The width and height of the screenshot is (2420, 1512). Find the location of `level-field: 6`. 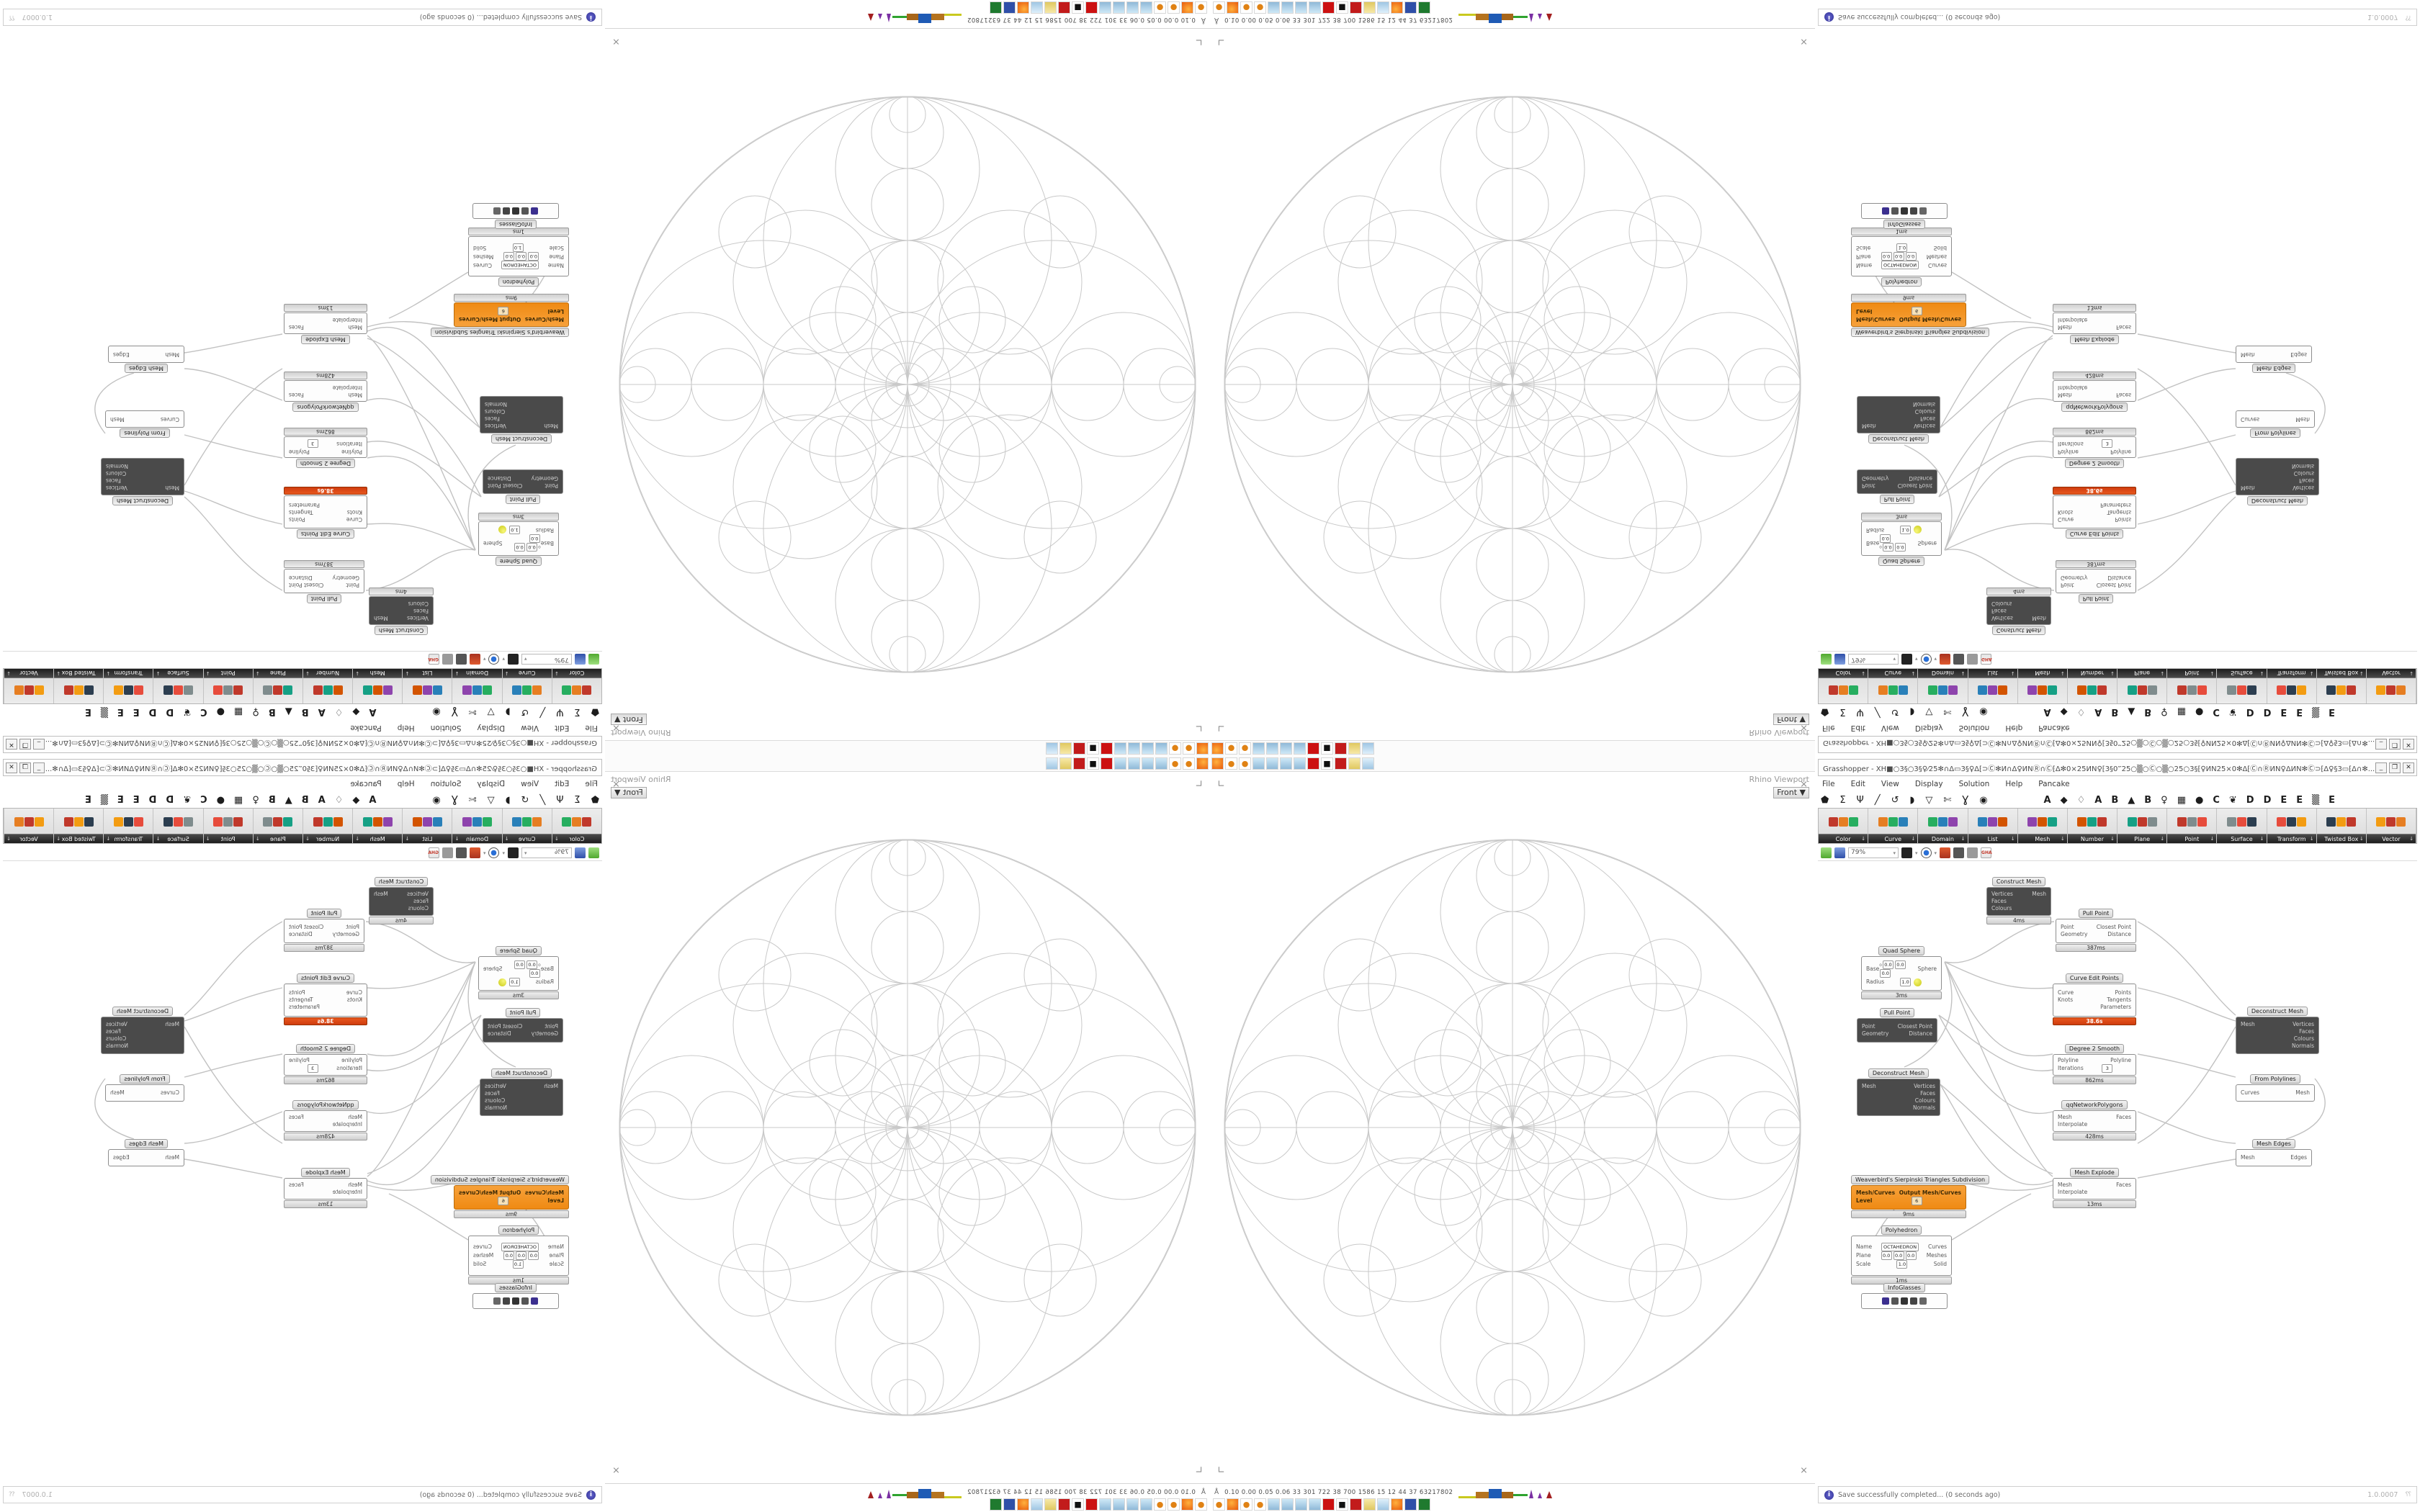

level-field: 6 is located at coordinates (1916, 1201).